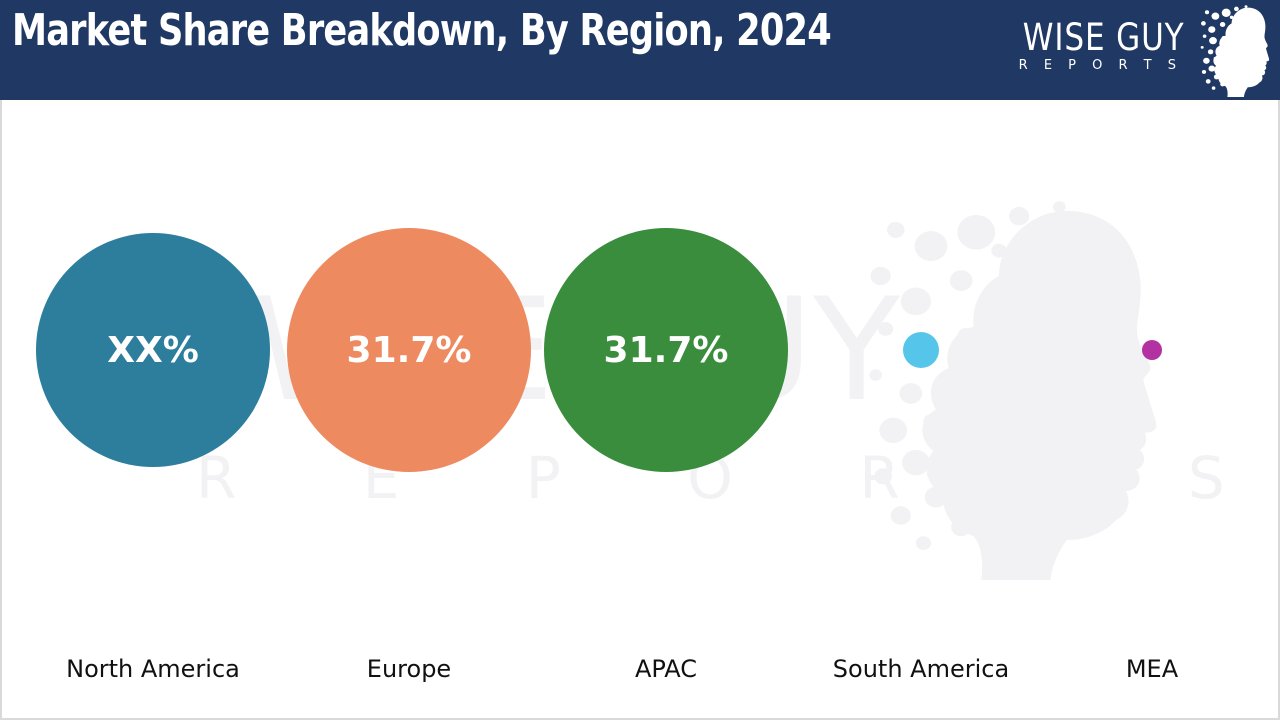 This screenshot has width=1280, height=720. I want to click on category-label-mea: MEA, so click(1152, 669).